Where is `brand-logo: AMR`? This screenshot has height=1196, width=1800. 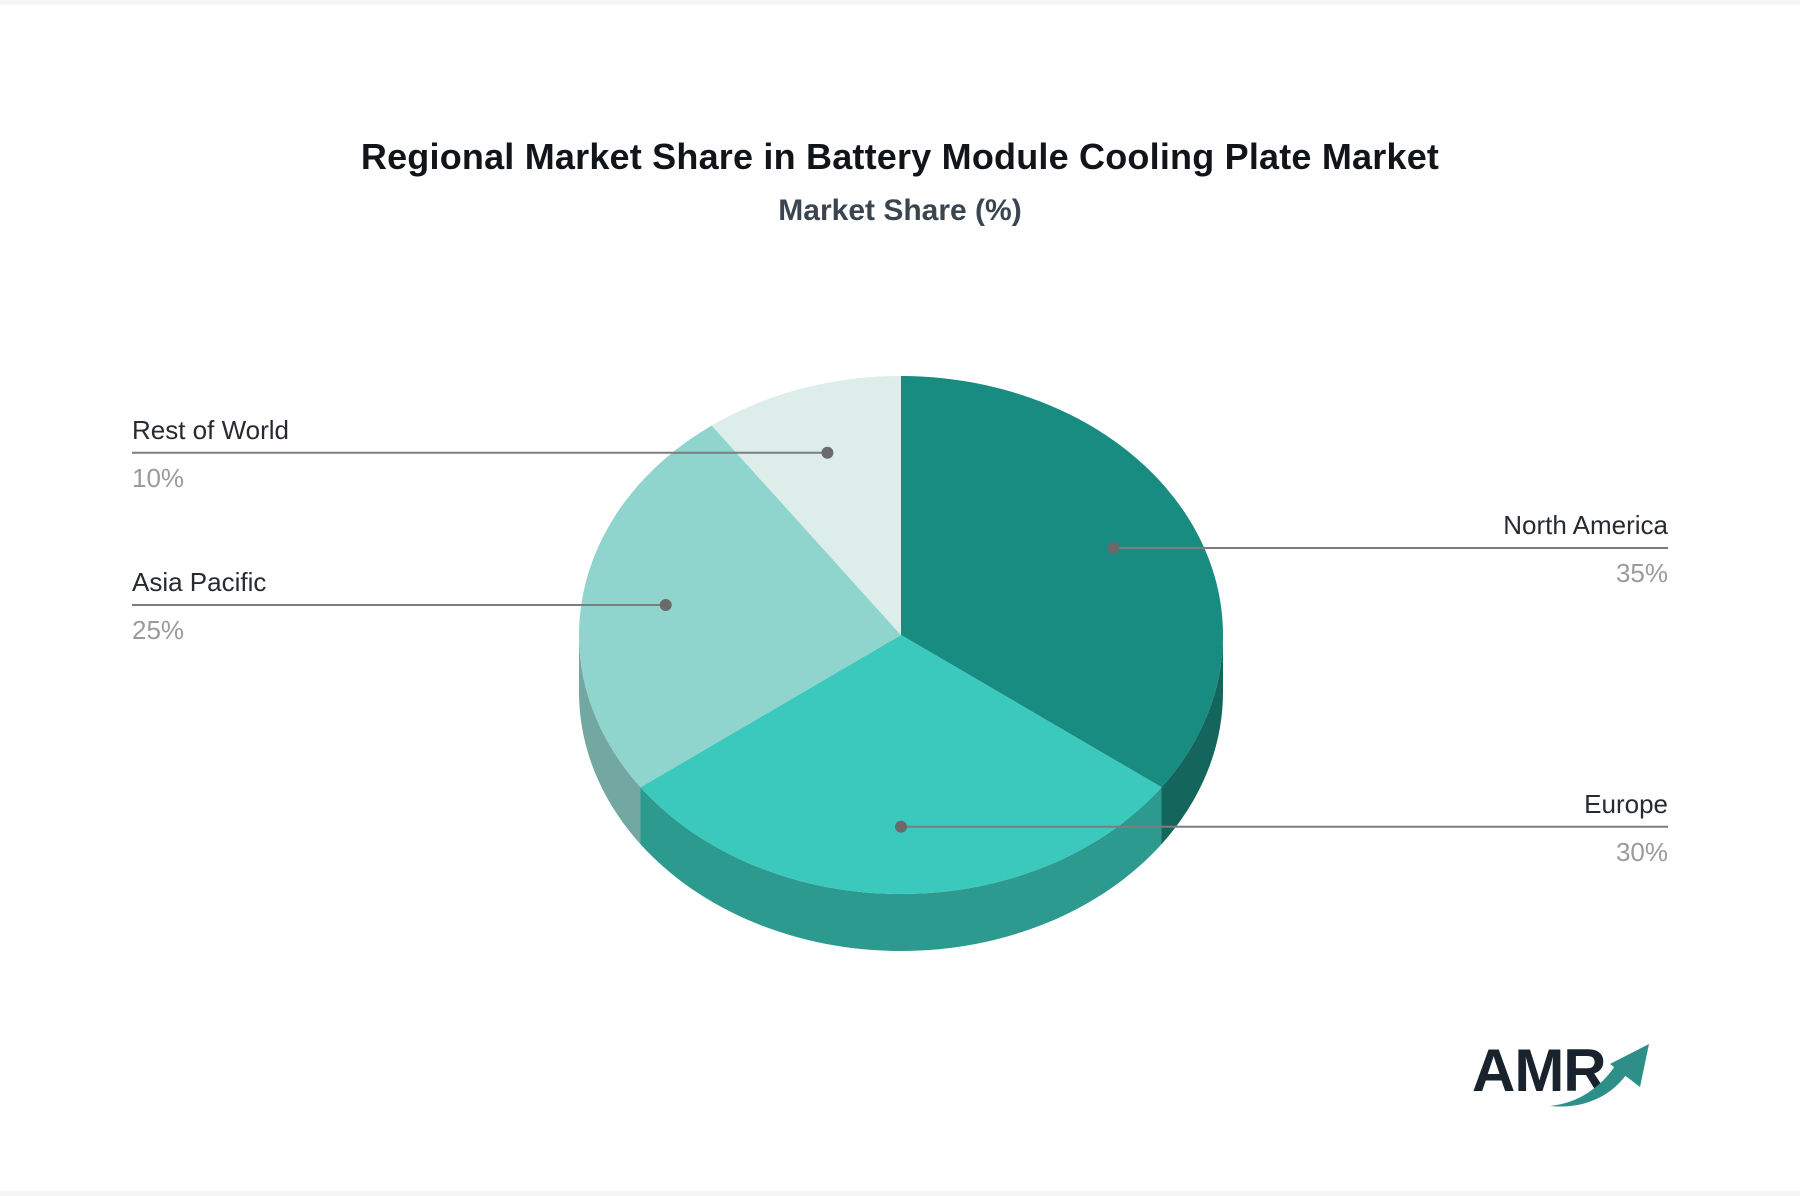 brand-logo: AMR is located at coordinates (1572, 1075).